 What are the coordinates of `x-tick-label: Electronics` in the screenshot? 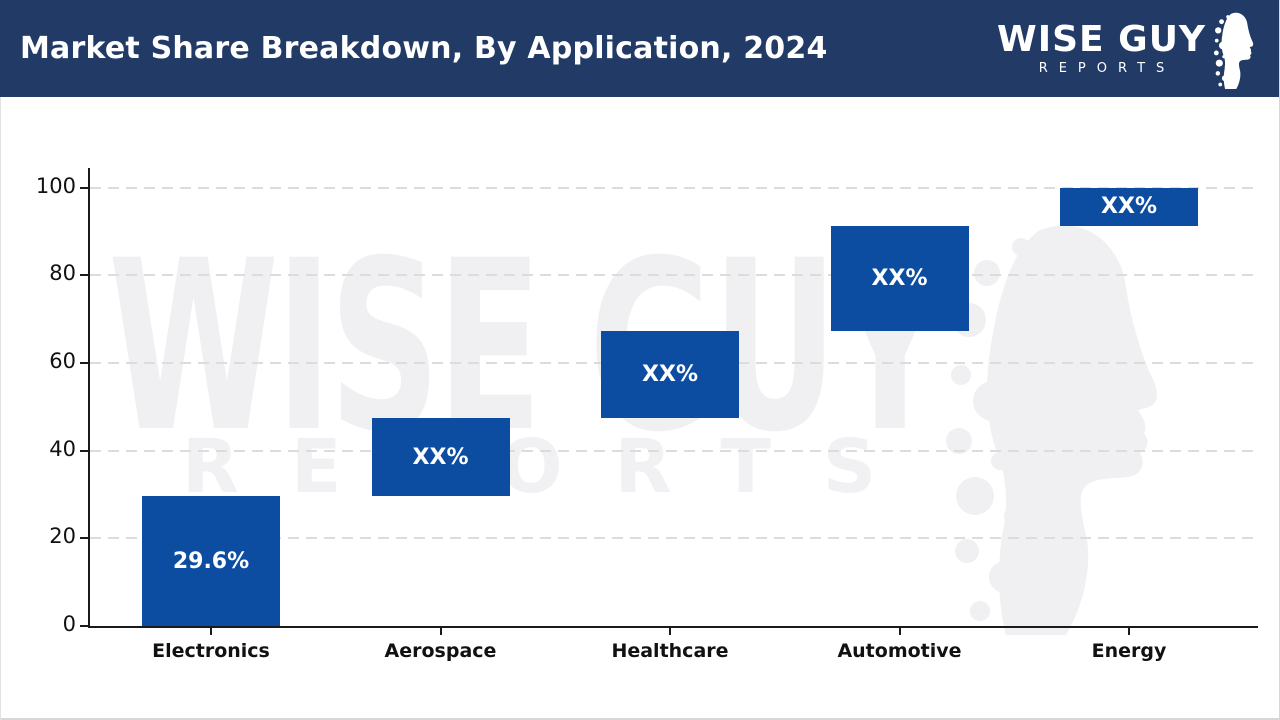 It's located at (211, 651).